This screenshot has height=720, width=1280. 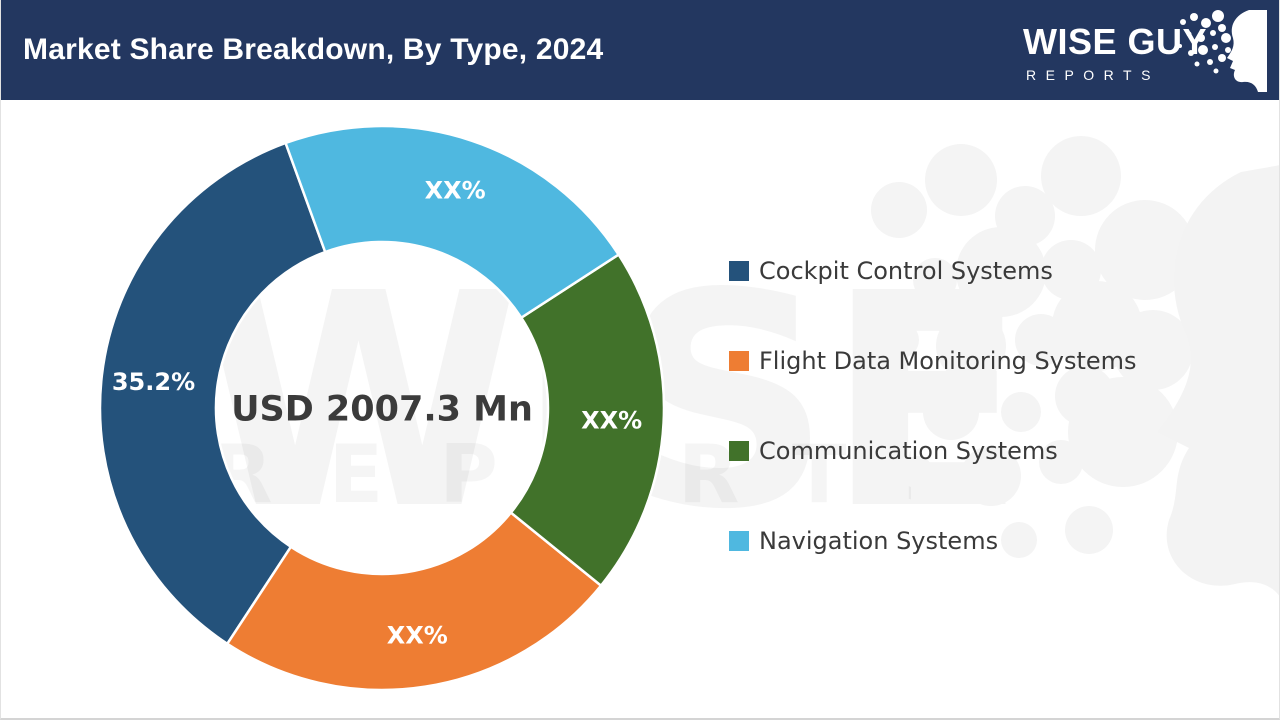 What do you see at coordinates (879, 541) in the screenshot?
I see `legend-item-label: Navigation Systems` at bounding box center [879, 541].